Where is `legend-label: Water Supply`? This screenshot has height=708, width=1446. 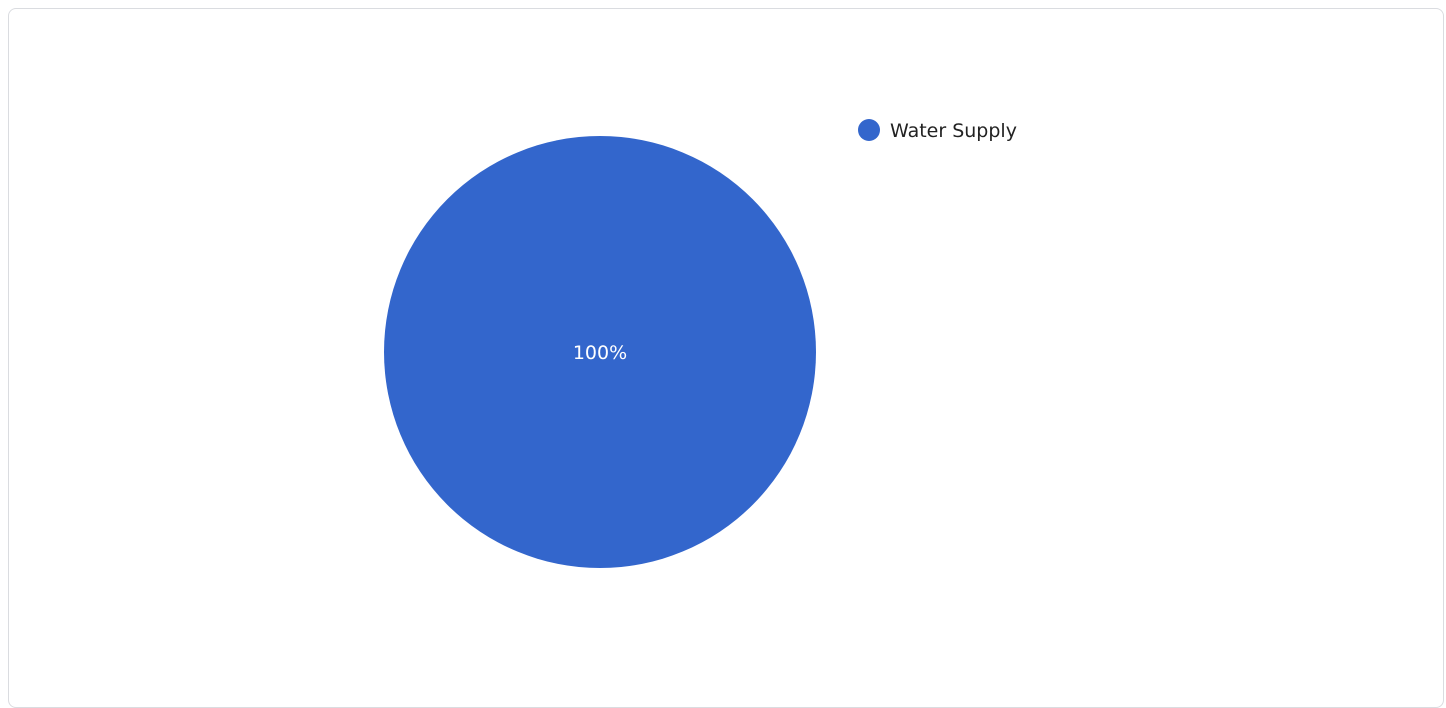 legend-label: Water Supply is located at coordinates (953, 131).